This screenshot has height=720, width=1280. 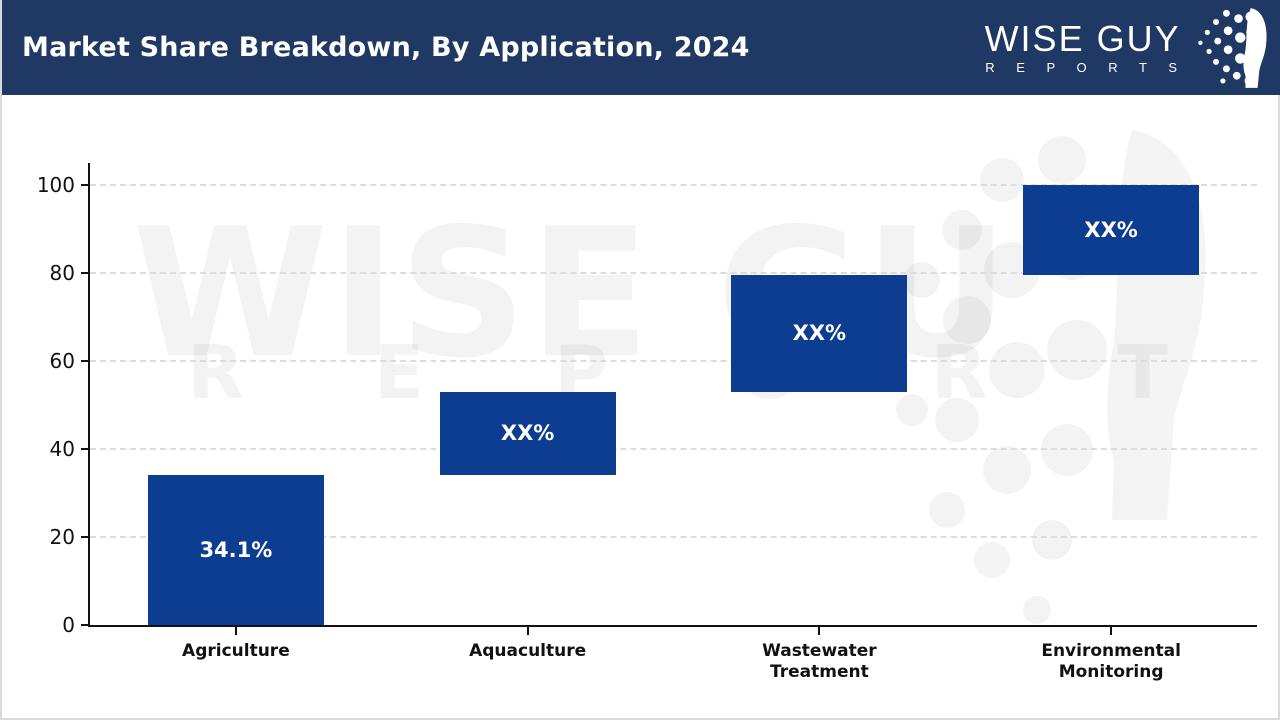 What do you see at coordinates (62, 537) in the screenshot?
I see `y-tick-label: 20` at bounding box center [62, 537].